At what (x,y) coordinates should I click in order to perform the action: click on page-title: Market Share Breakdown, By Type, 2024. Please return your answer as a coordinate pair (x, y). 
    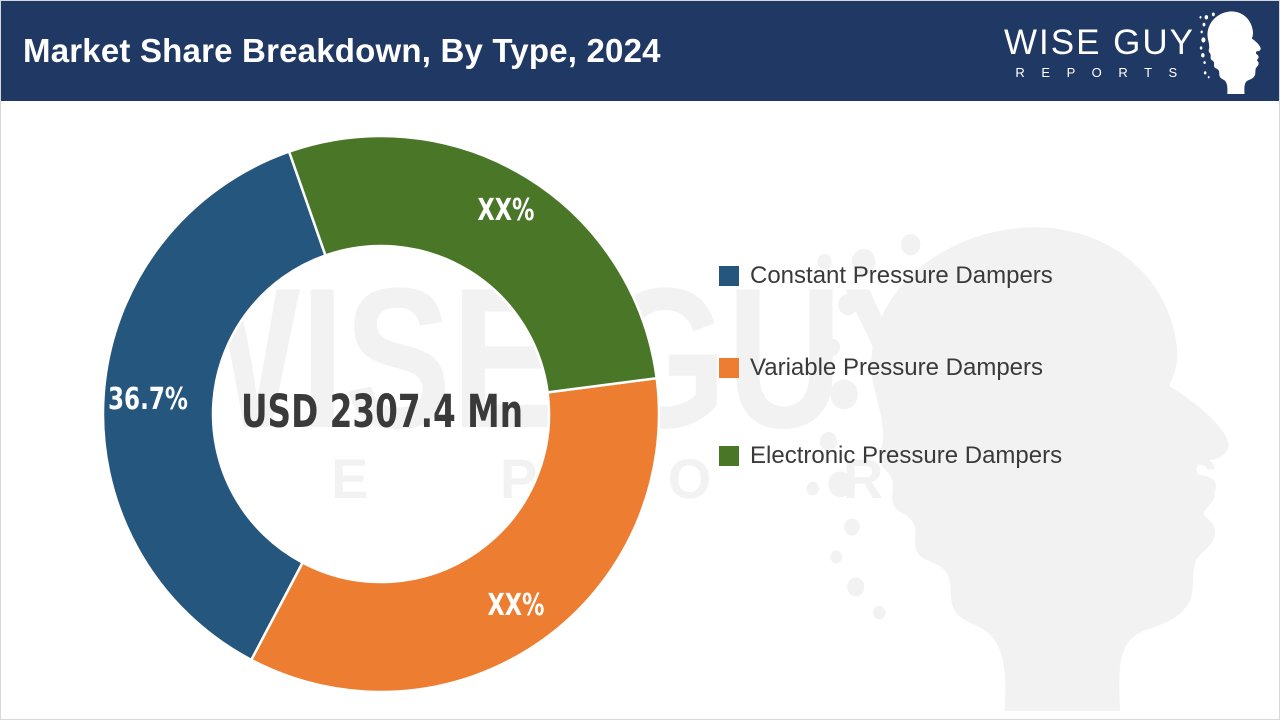
    Looking at the image, I should click on (342, 50).